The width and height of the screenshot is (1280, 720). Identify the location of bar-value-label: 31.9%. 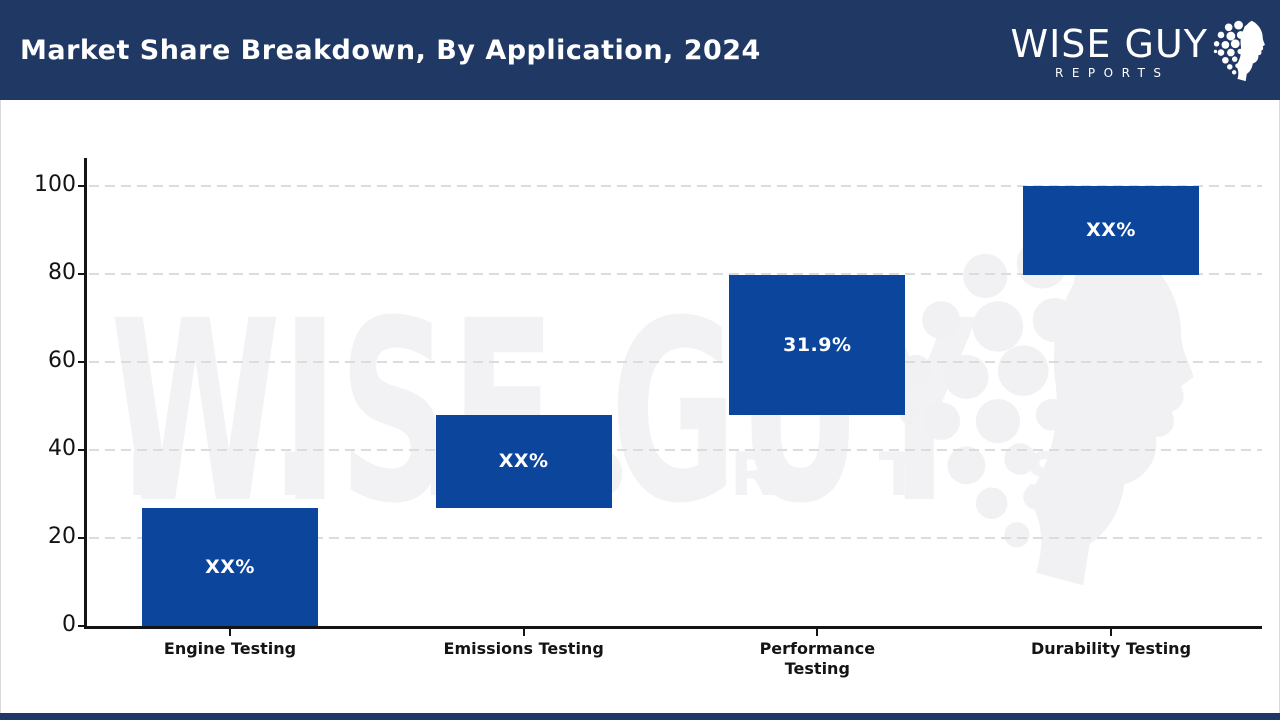
(817, 345).